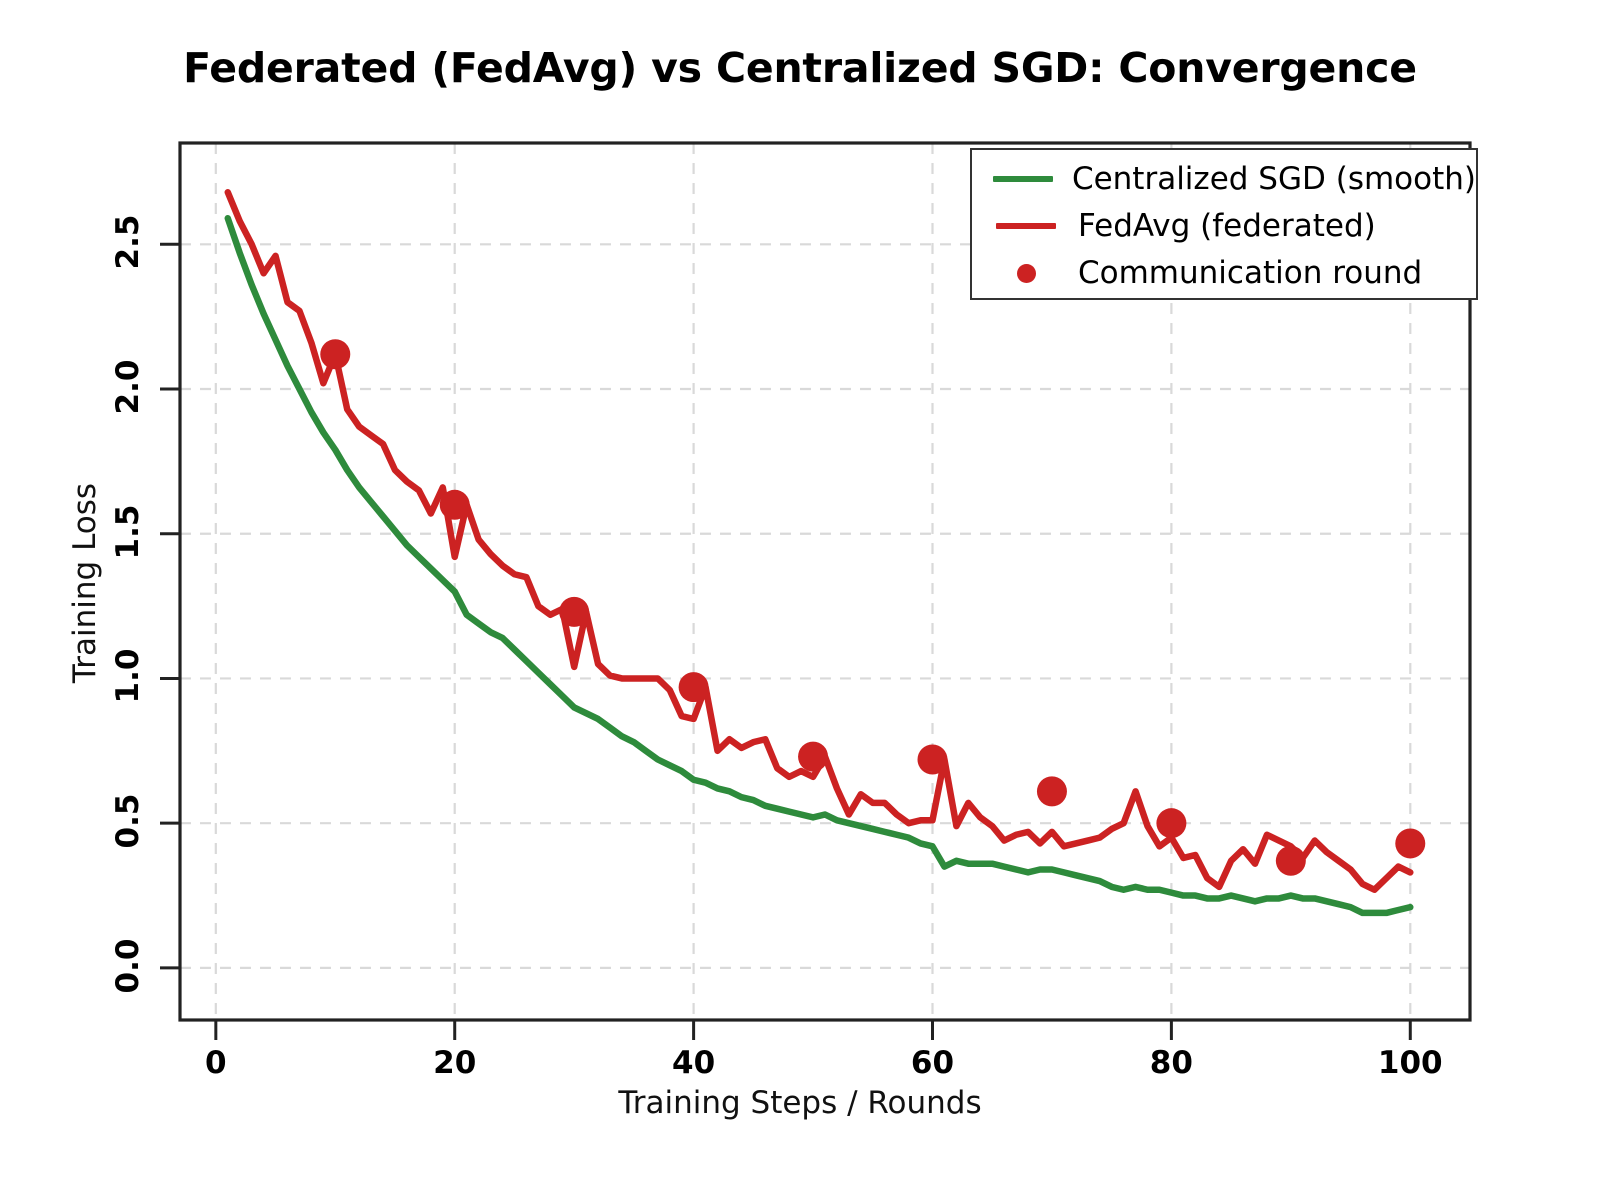 This screenshot has height=1200, width=1600. I want to click on y-tick-label: 1.0, so click(128, 676).